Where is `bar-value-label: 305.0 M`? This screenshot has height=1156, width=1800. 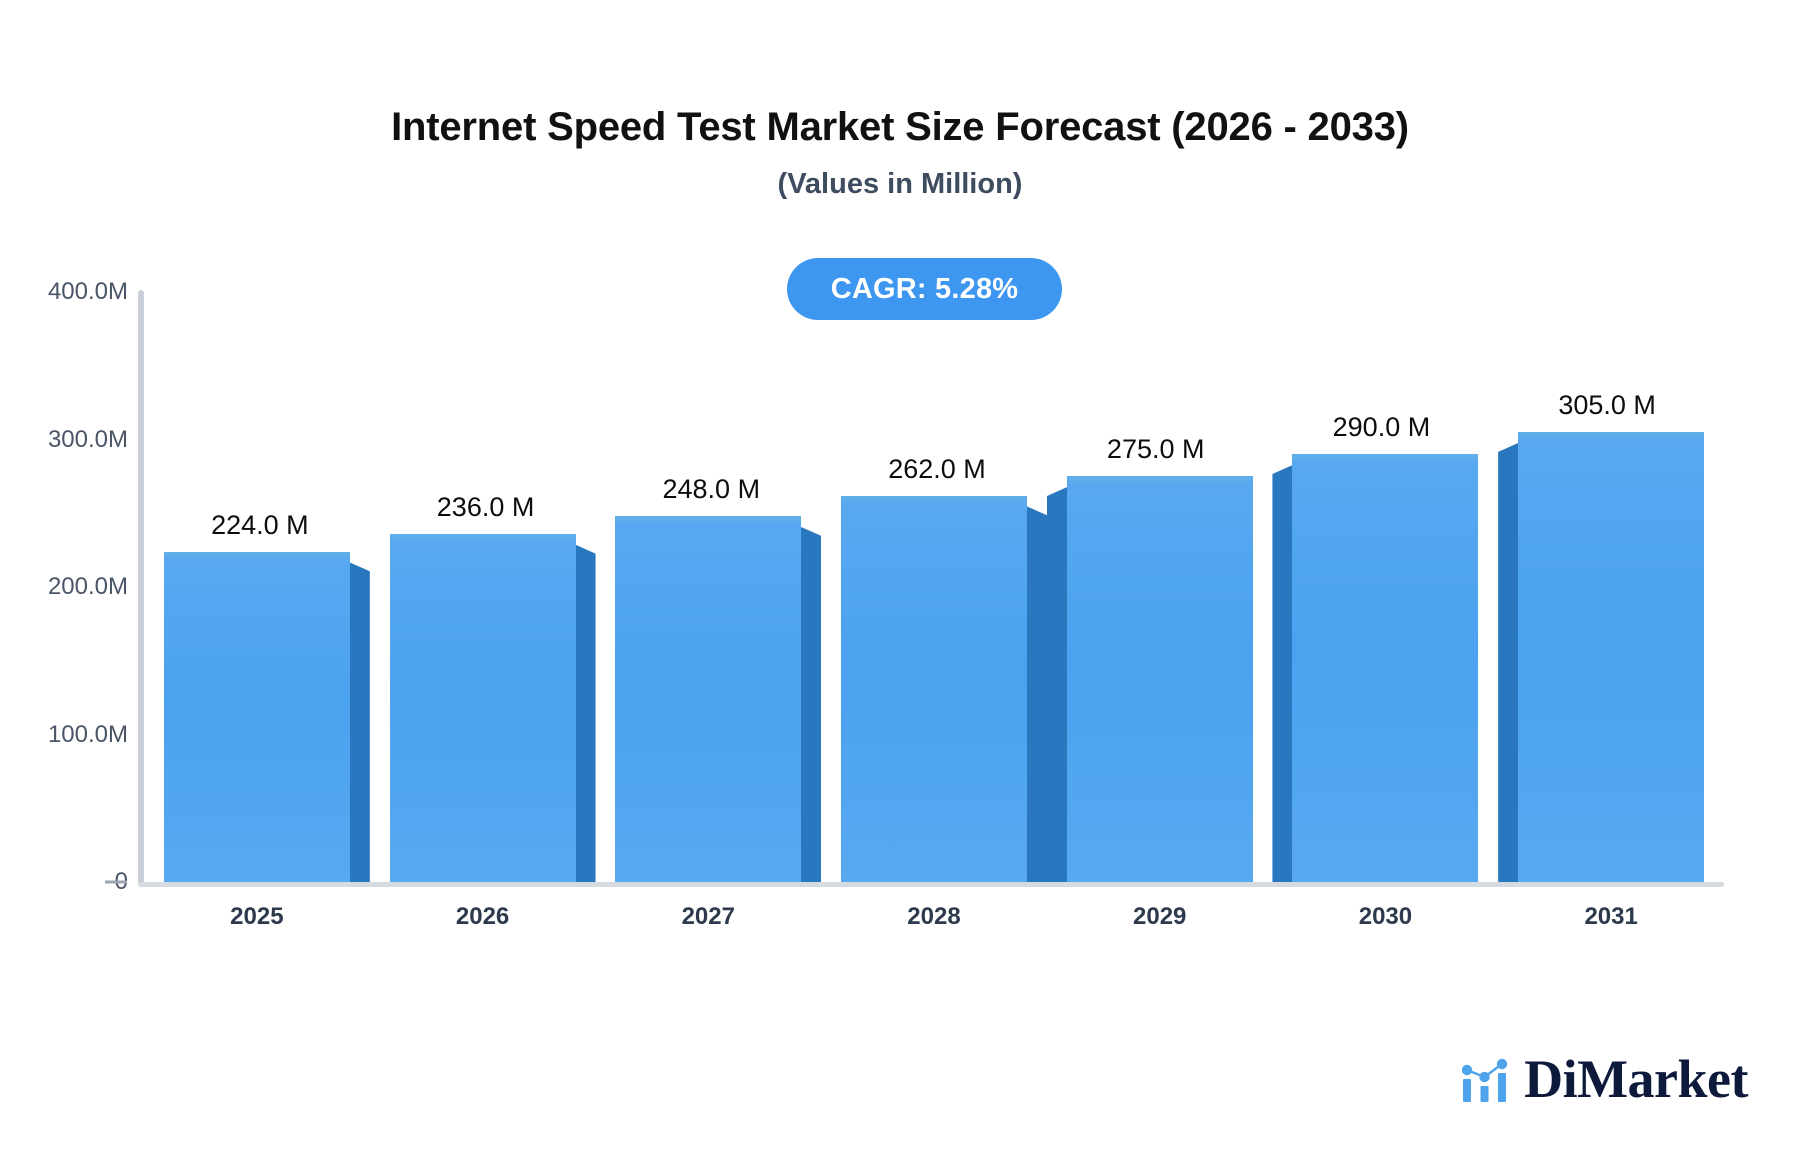 bar-value-label: 305.0 M is located at coordinates (1607, 405).